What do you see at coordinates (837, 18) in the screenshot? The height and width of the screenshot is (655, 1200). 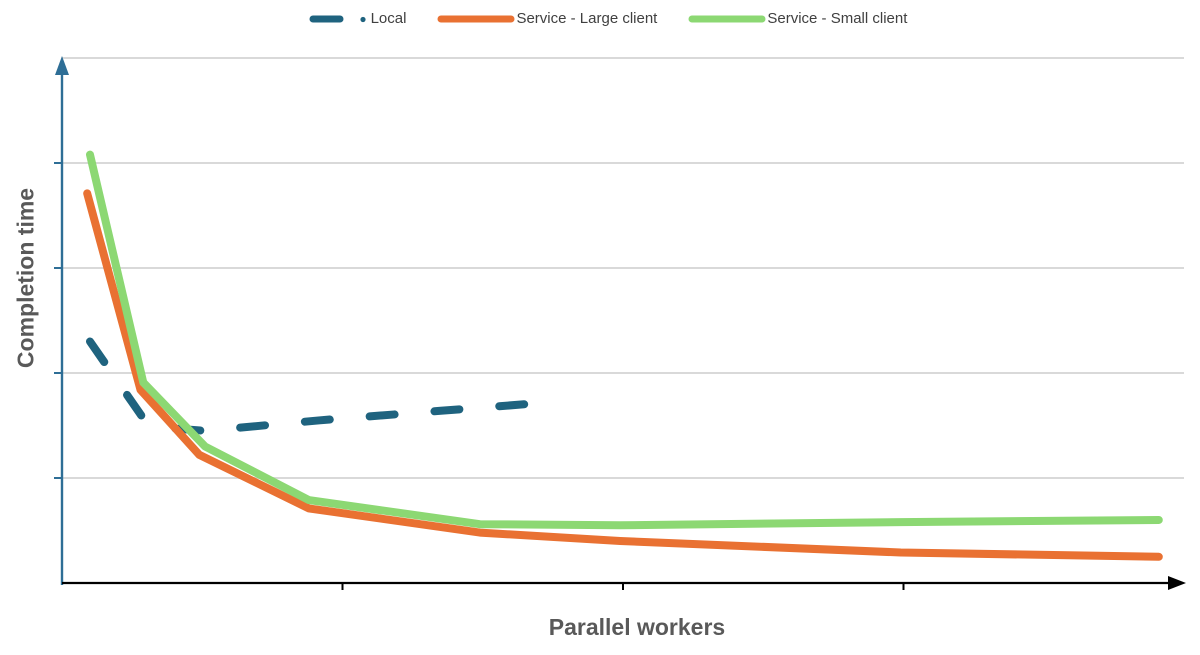 I see `legend-label-service-small-client: Service - Small client` at bounding box center [837, 18].